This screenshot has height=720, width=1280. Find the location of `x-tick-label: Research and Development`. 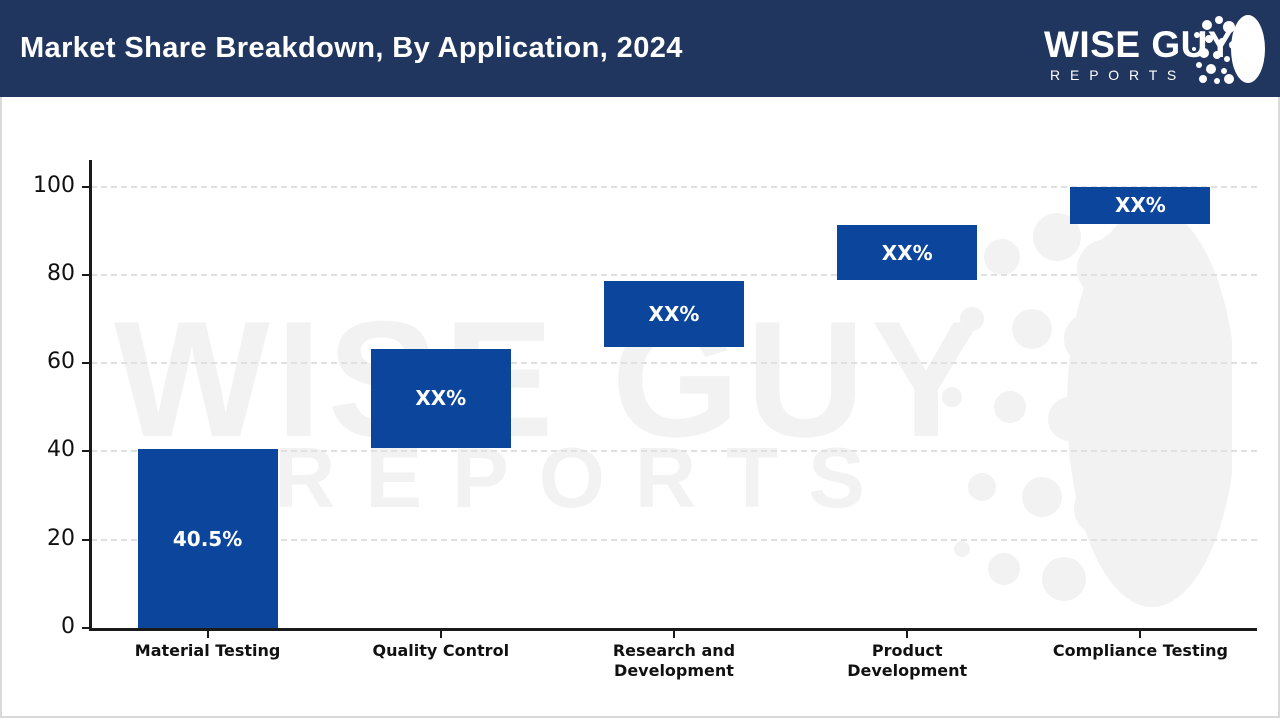

x-tick-label: Research and Development is located at coordinates (673, 661).